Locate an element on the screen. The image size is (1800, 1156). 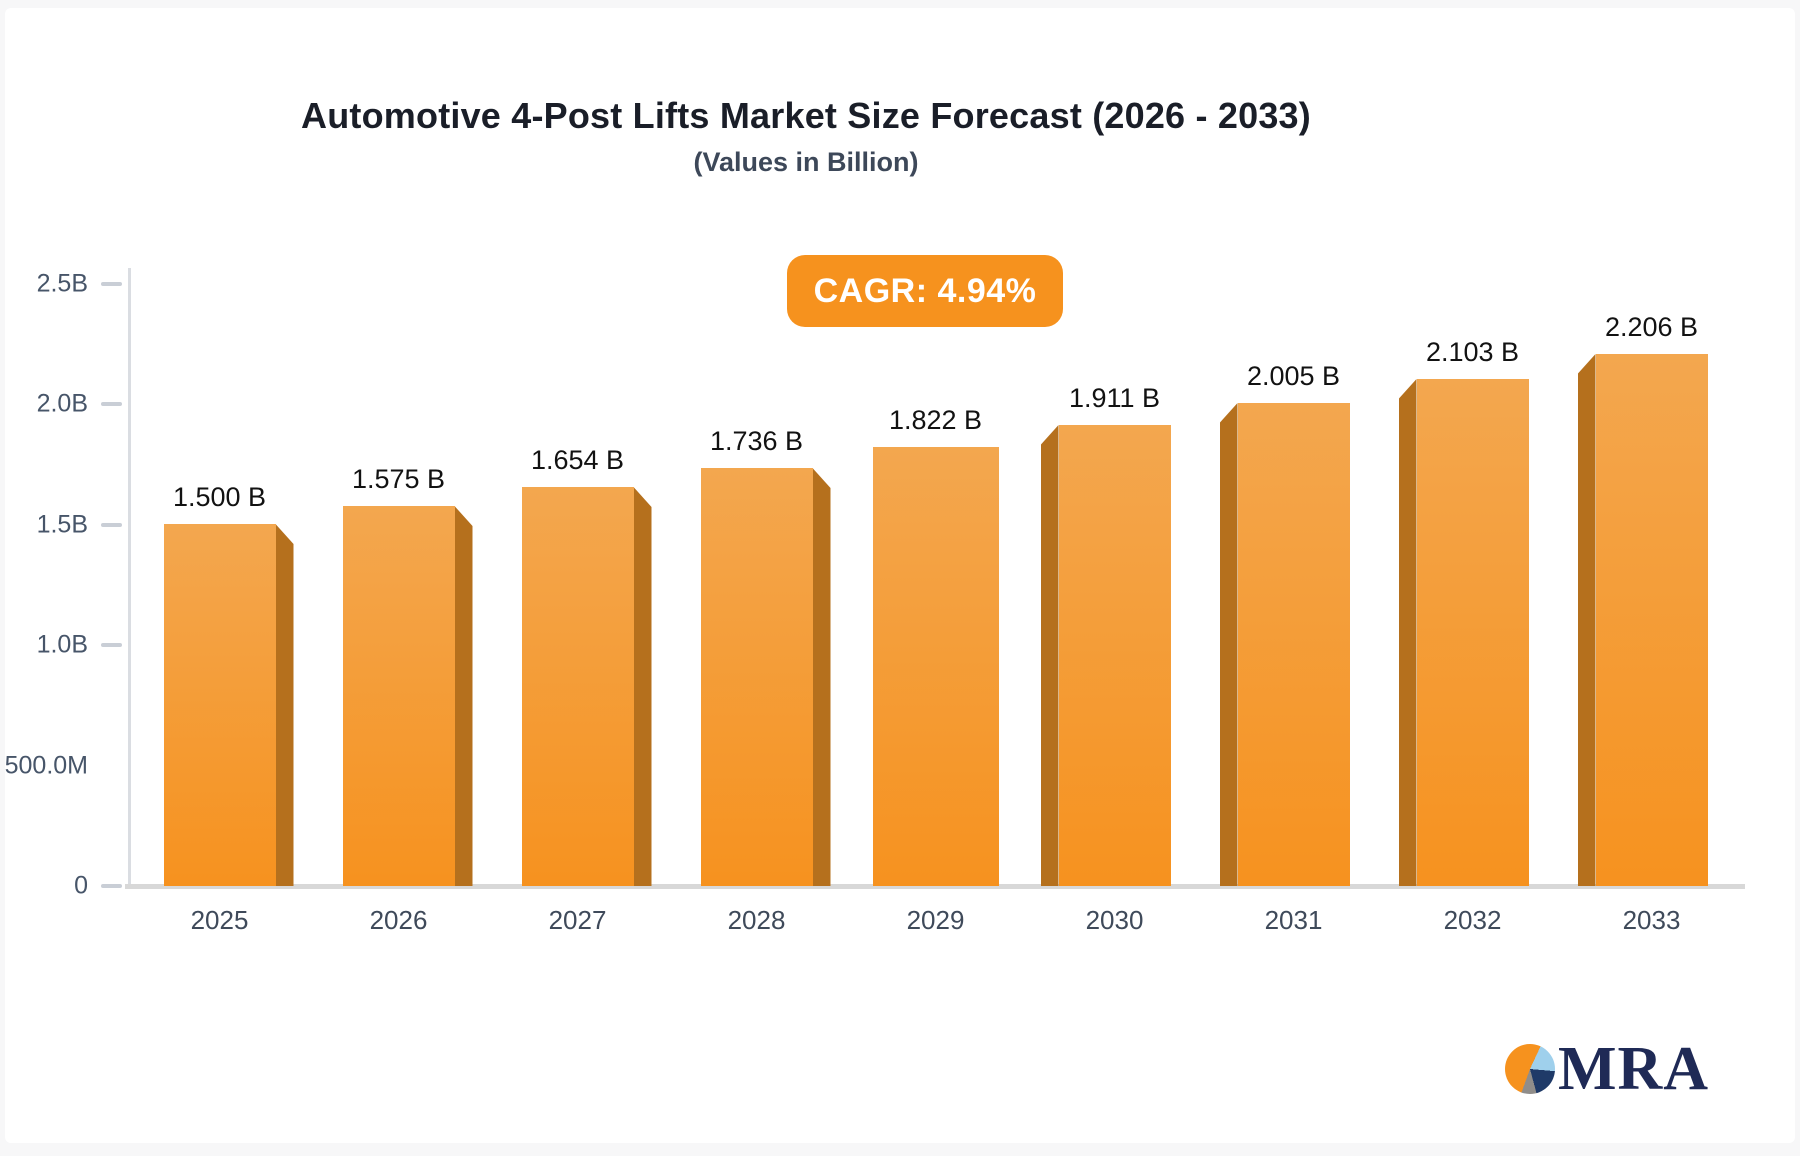
pie-chart-logo-icon is located at coordinates (1530, 1069).